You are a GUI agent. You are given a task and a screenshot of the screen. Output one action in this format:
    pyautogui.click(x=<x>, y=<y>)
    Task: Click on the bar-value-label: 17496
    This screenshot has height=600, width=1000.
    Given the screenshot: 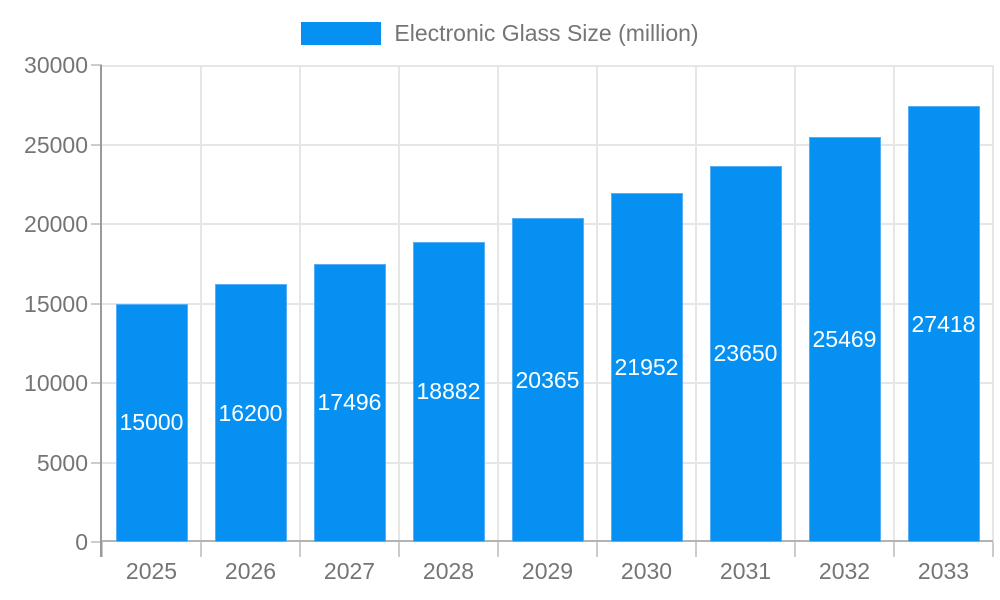 What is the action you would take?
    pyautogui.click(x=349, y=402)
    